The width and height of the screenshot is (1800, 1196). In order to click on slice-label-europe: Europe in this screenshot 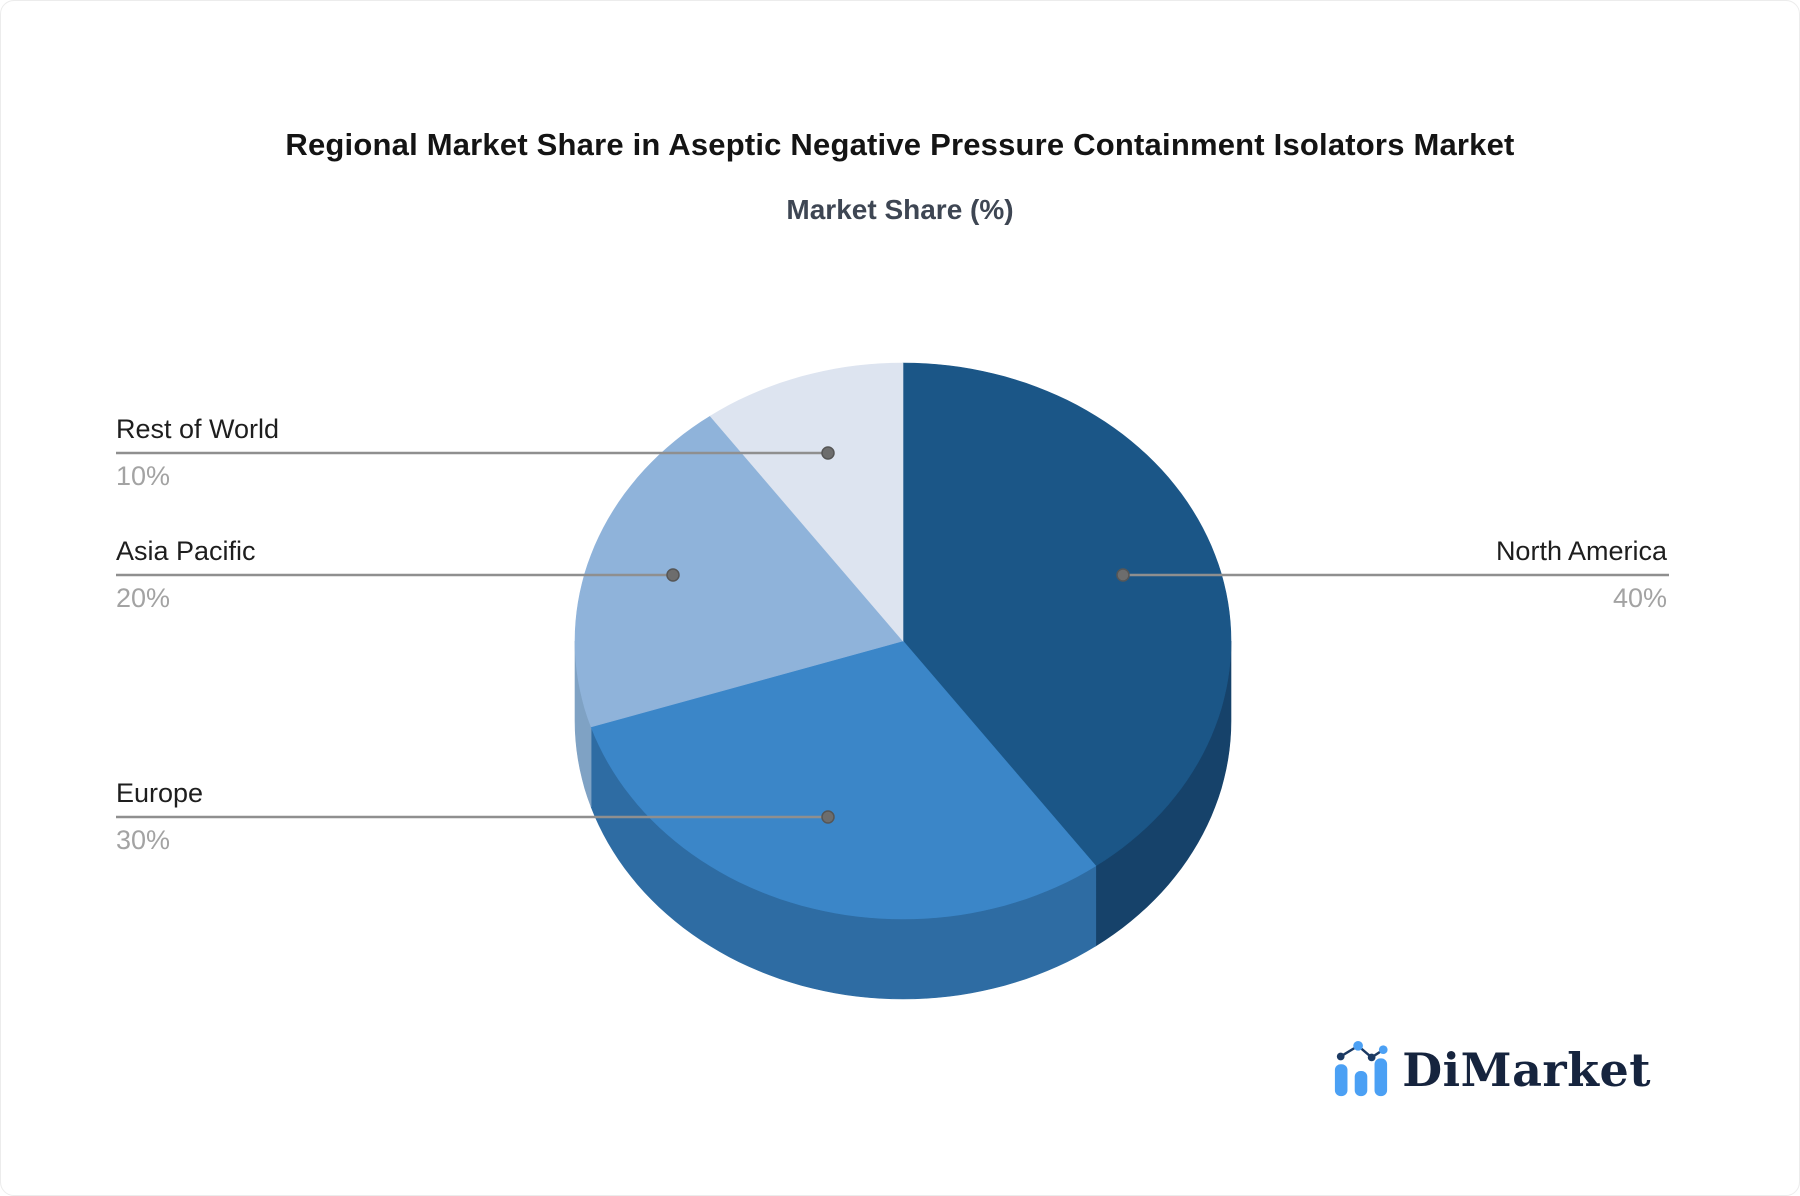, I will do `click(160, 793)`.